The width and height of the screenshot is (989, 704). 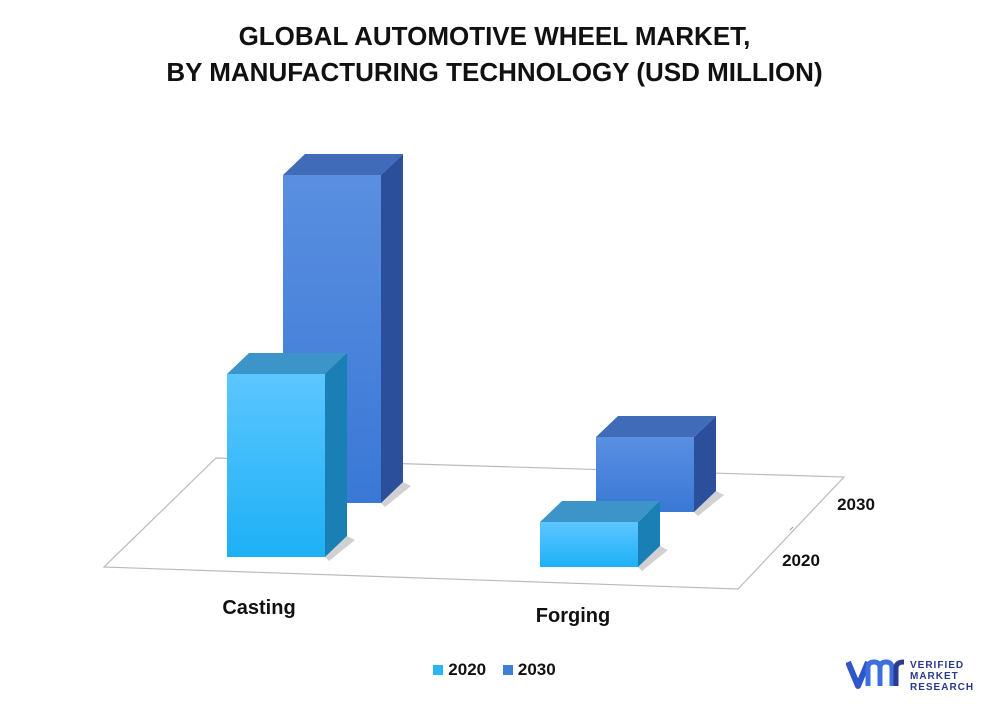 I want to click on legend-item-2030: 2030, so click(x=529, y=670).